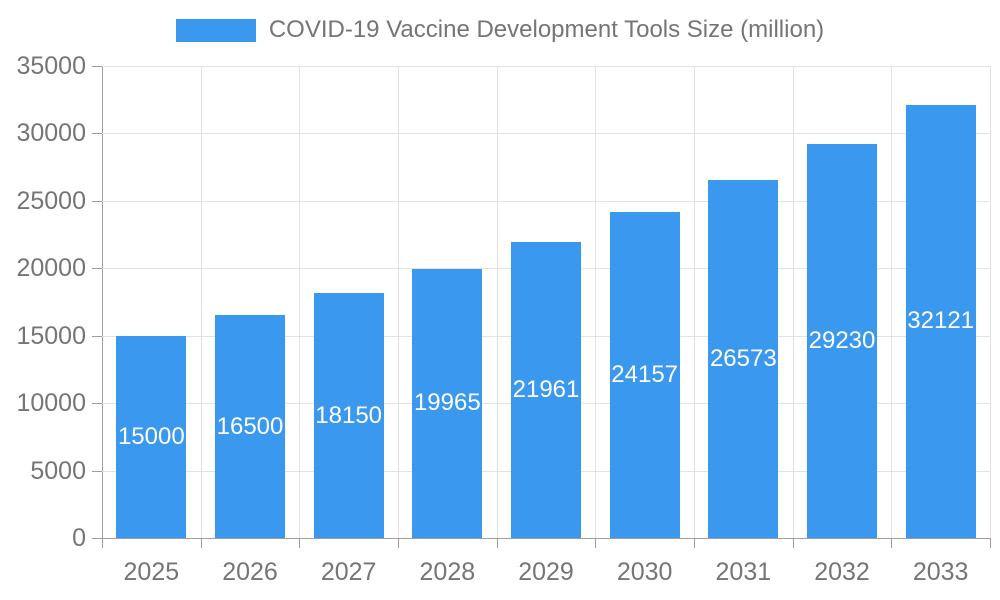 Image resolution: width=1000 pixels, height=600 pixels. What do you see at coordinates (546, 572) in the screenshot?
I see `x-tick-label: 2029` at bounding box center [546, 572].